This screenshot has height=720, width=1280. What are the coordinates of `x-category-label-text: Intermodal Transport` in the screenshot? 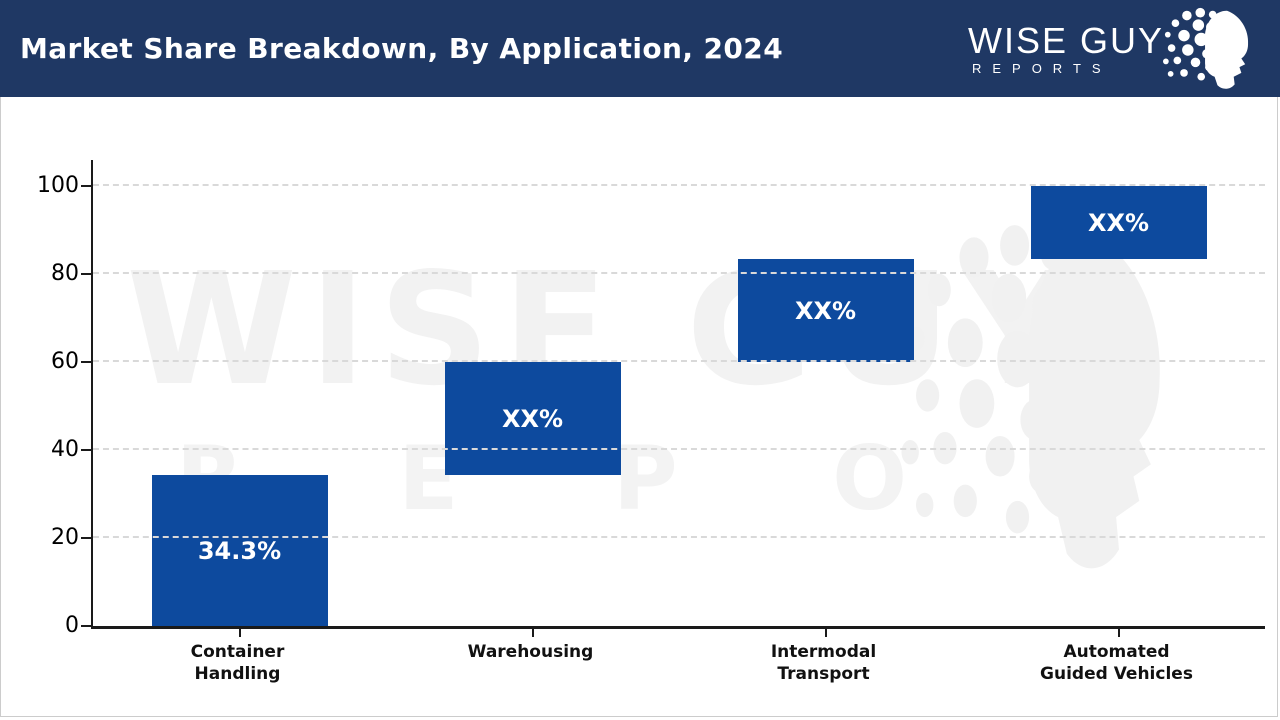 It's located at (823, 663).